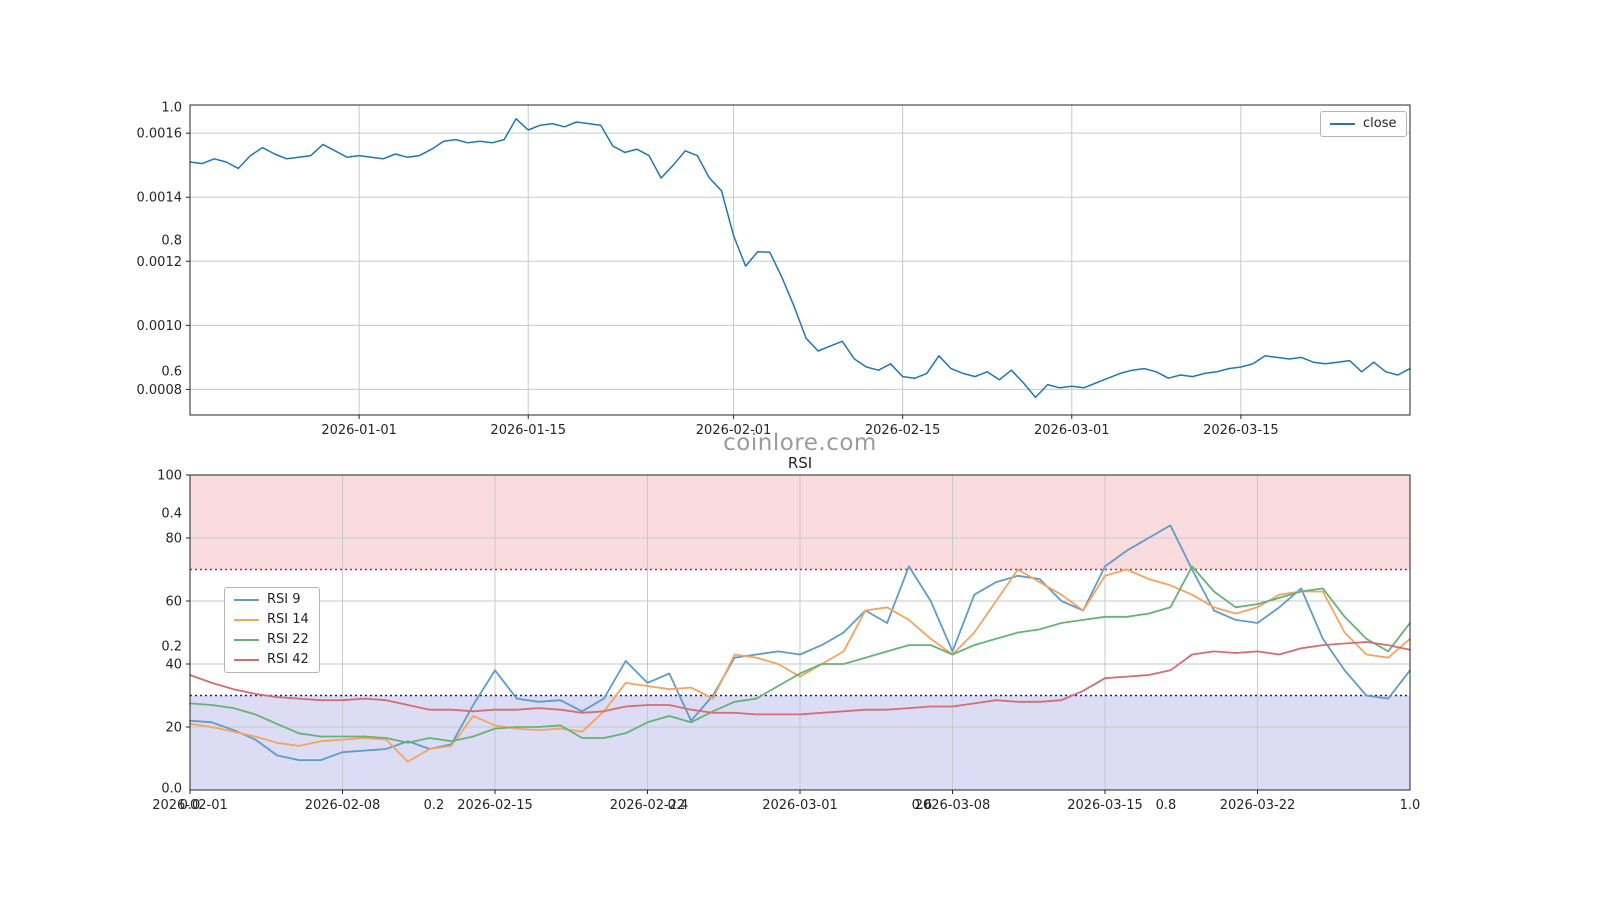 This screenshot has height=900, width=1600. I want to click on rsi-legend: RSI 9 RSI 14 RSI 22 RSI 42, so click(272, 630).